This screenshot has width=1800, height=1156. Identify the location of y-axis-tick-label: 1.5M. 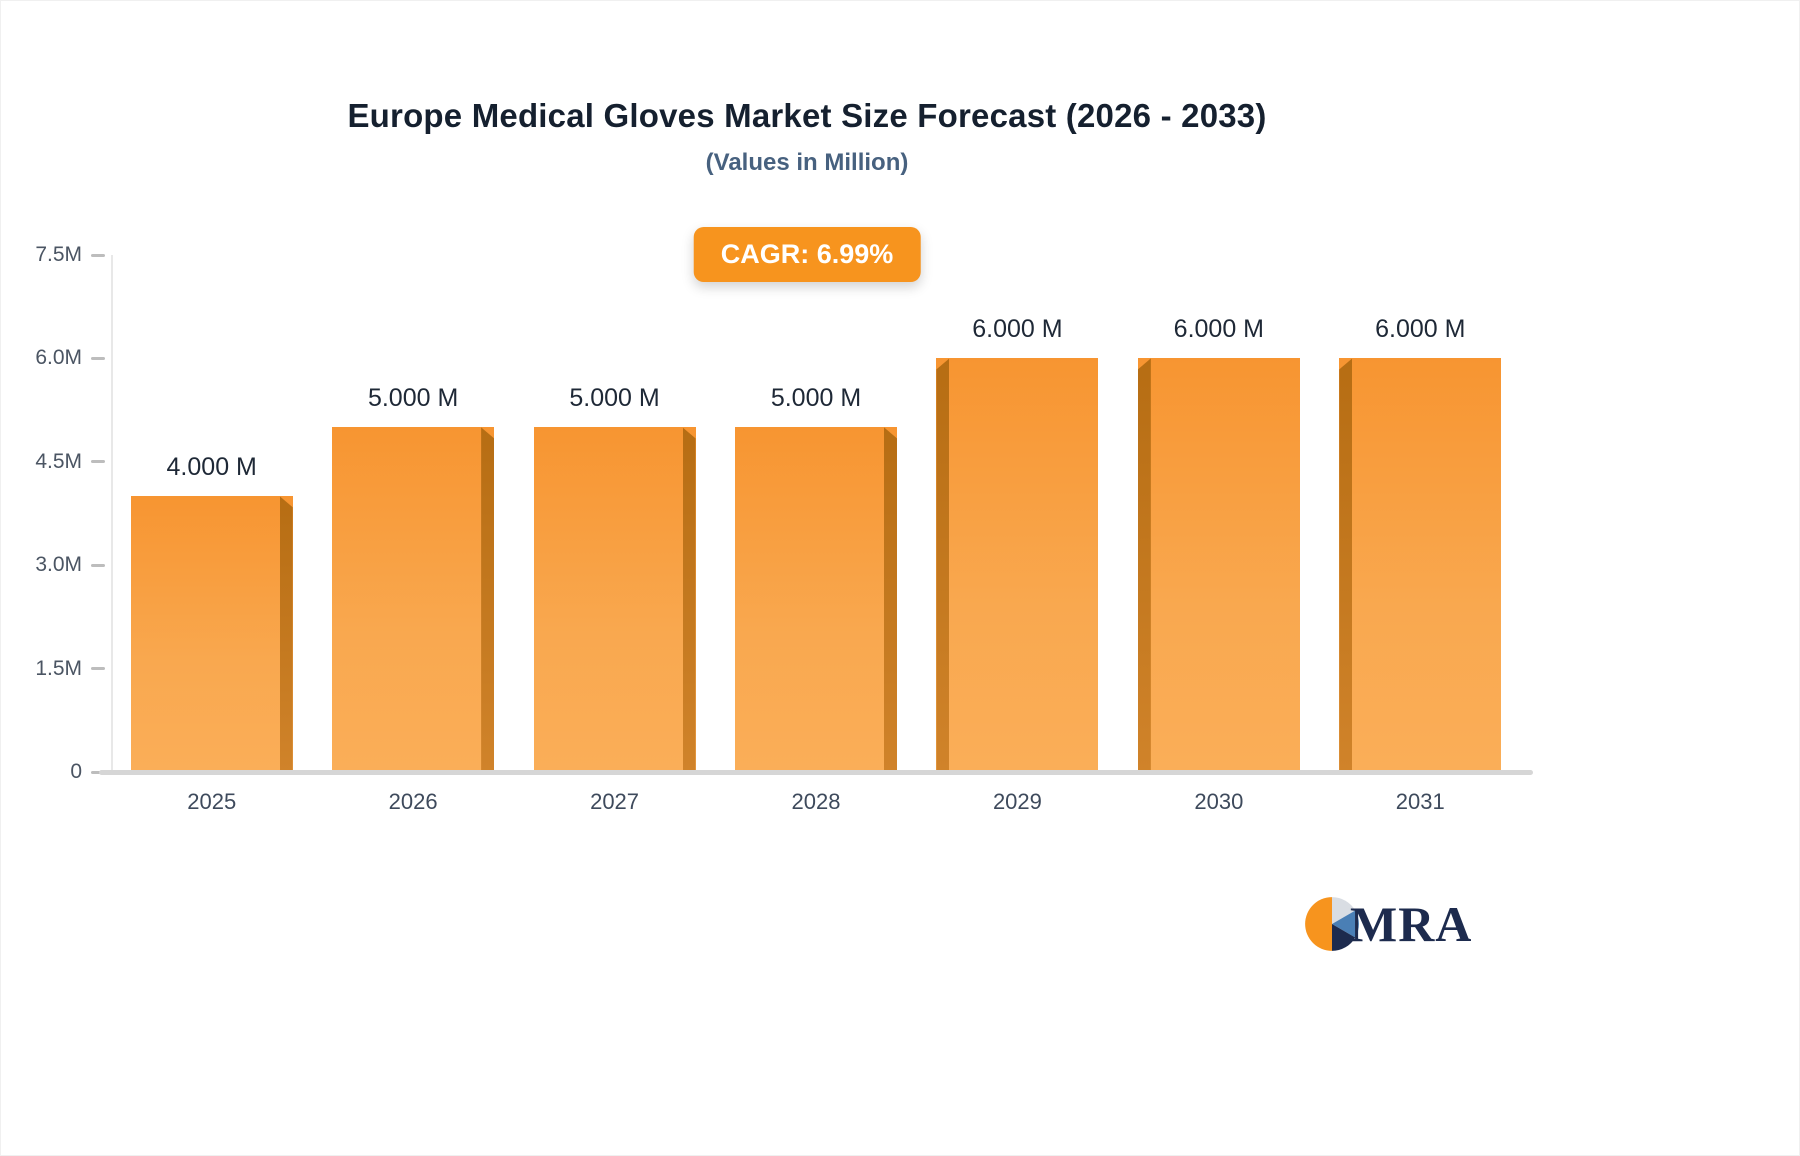
(58, 668).